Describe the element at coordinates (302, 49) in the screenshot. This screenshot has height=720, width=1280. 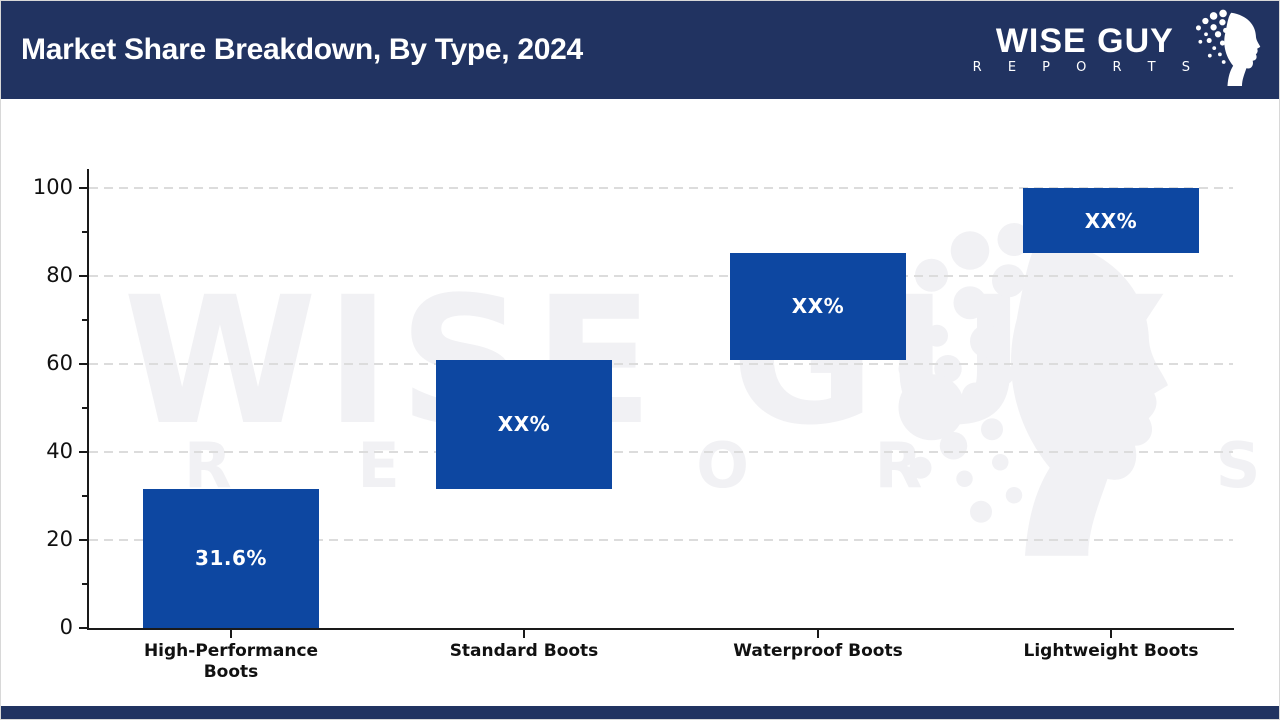
I see `page-title: Market Share Breakdown, By Type, 2024` at that location.